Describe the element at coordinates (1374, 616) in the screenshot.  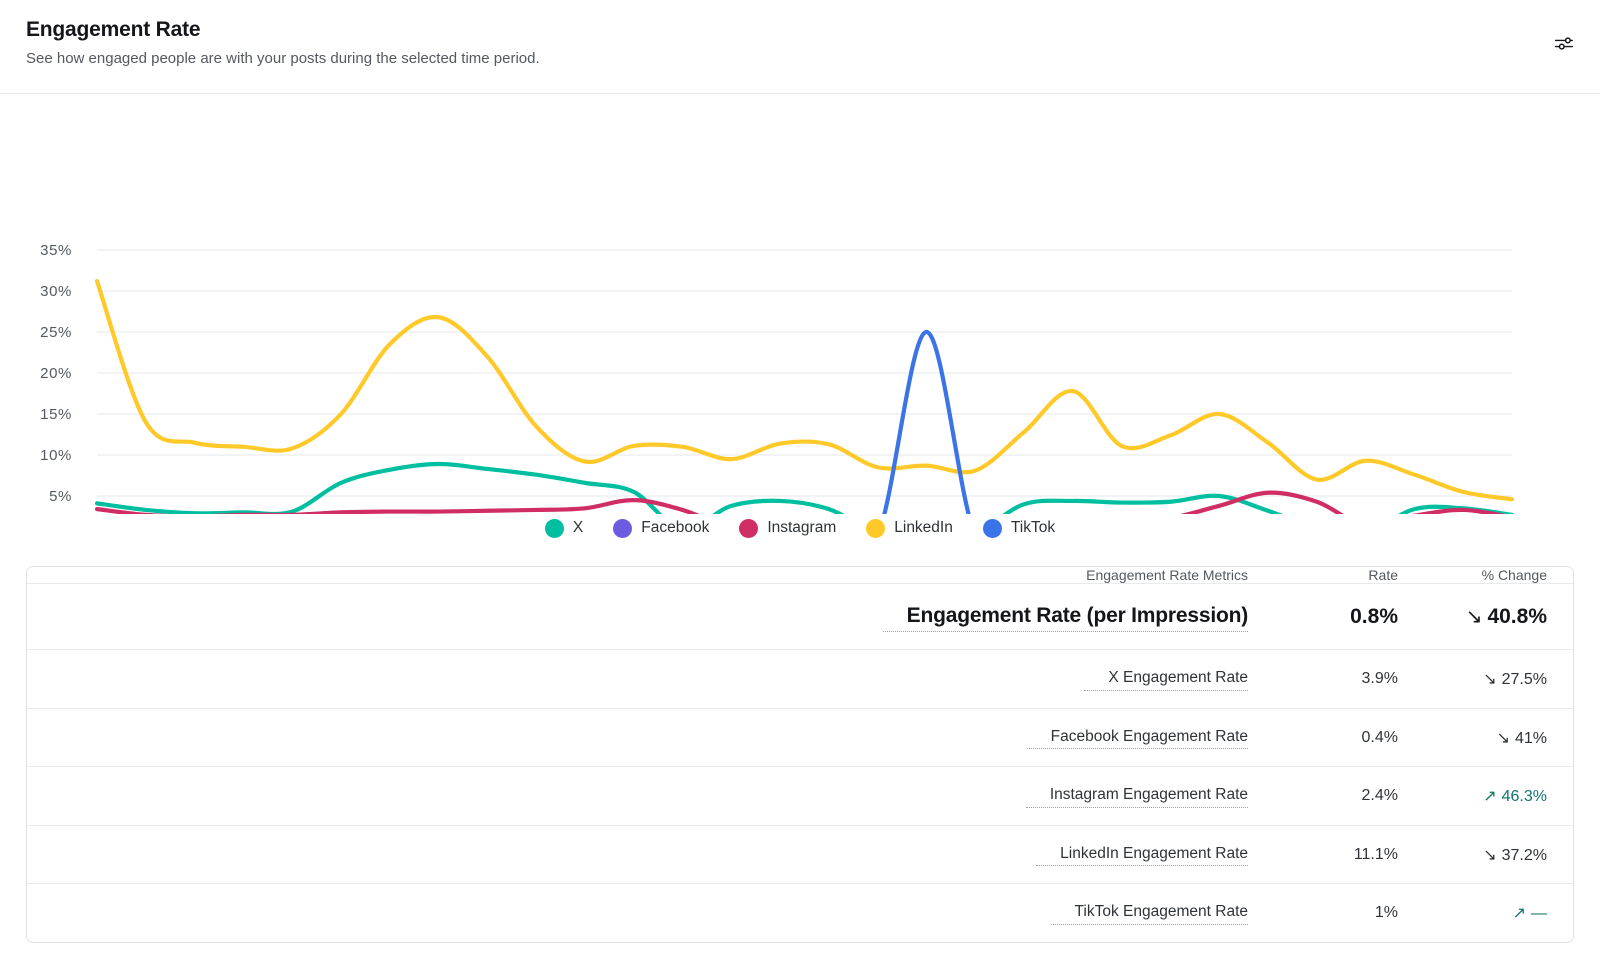
I see `metric-rate-value: 0.8%` at that location.